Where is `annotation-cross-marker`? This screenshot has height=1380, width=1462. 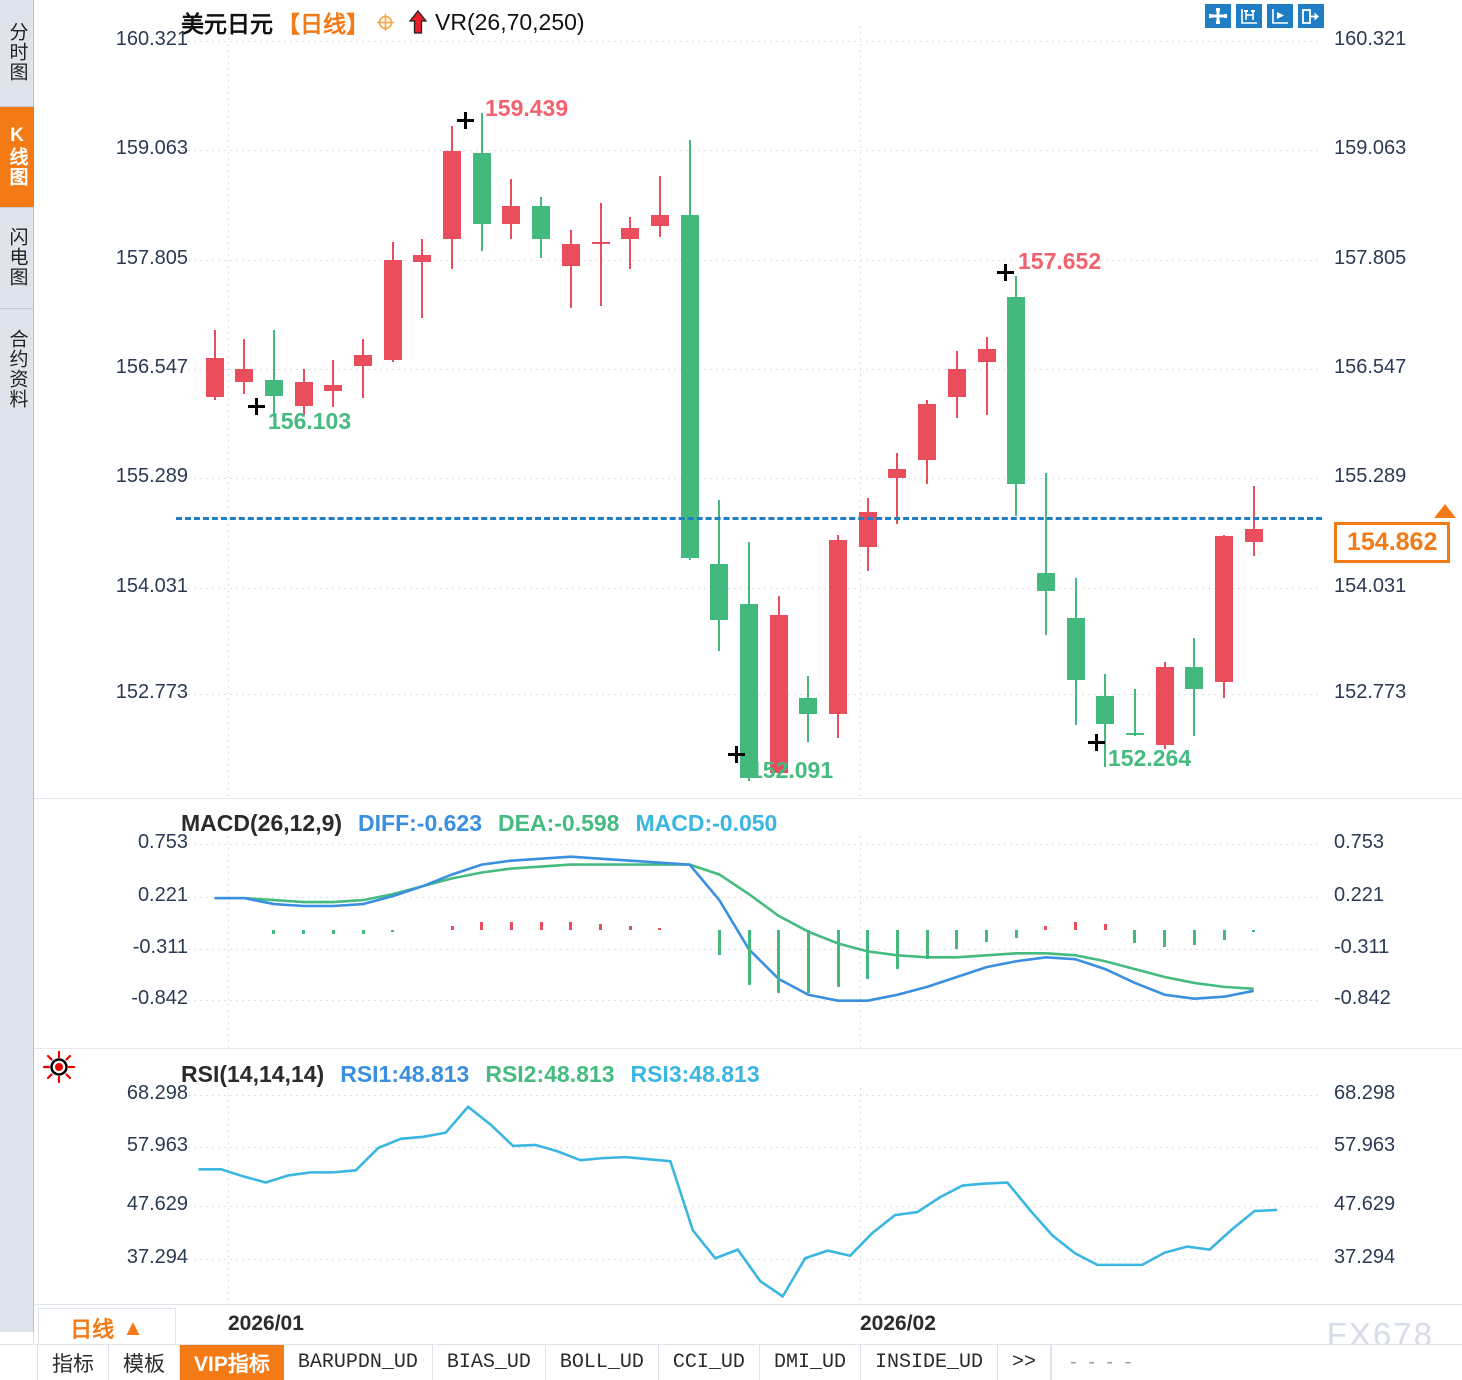
annotation-cross-marker is located at coordinates (256, 406).